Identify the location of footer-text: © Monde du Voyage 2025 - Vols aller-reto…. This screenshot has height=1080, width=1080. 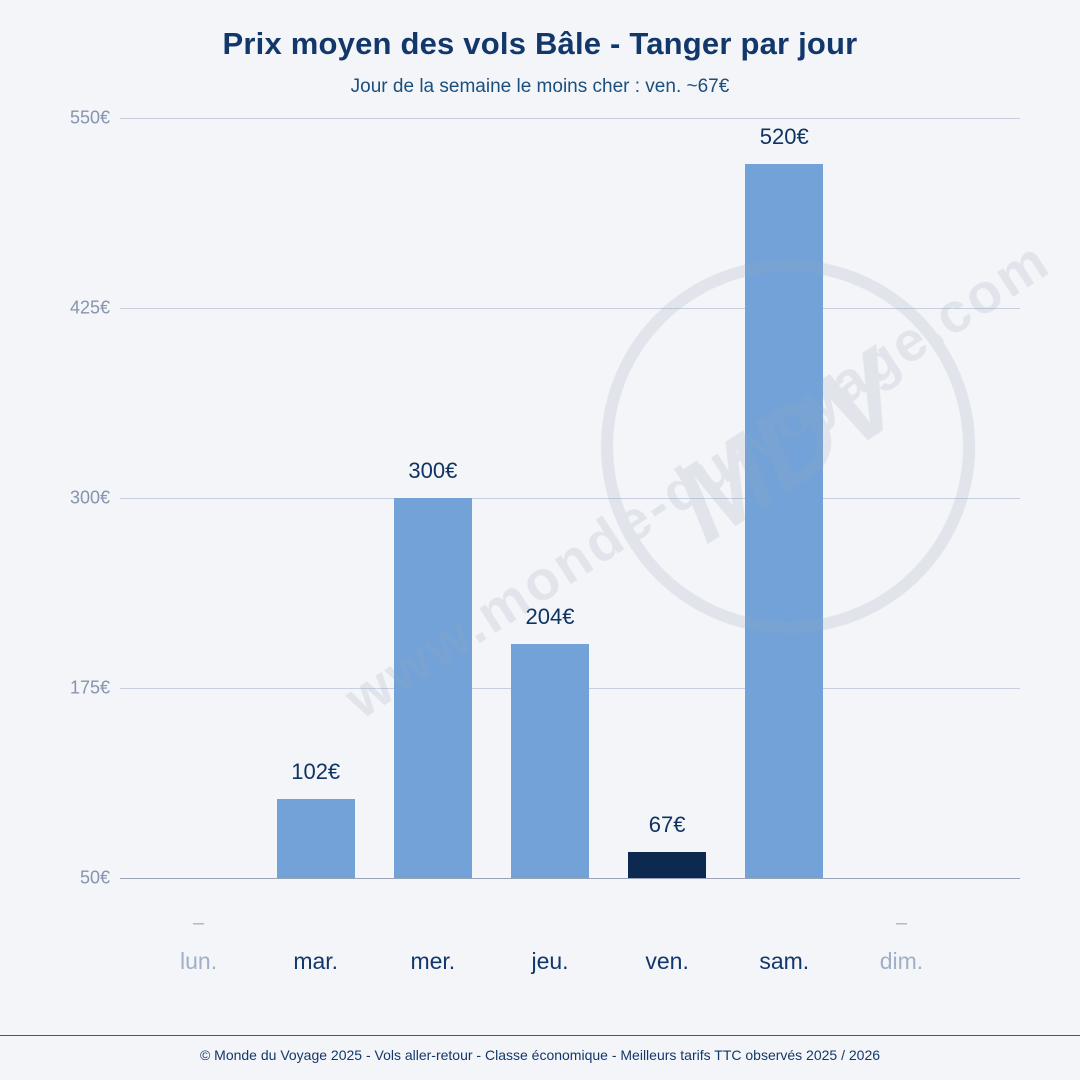
(540, 1055).